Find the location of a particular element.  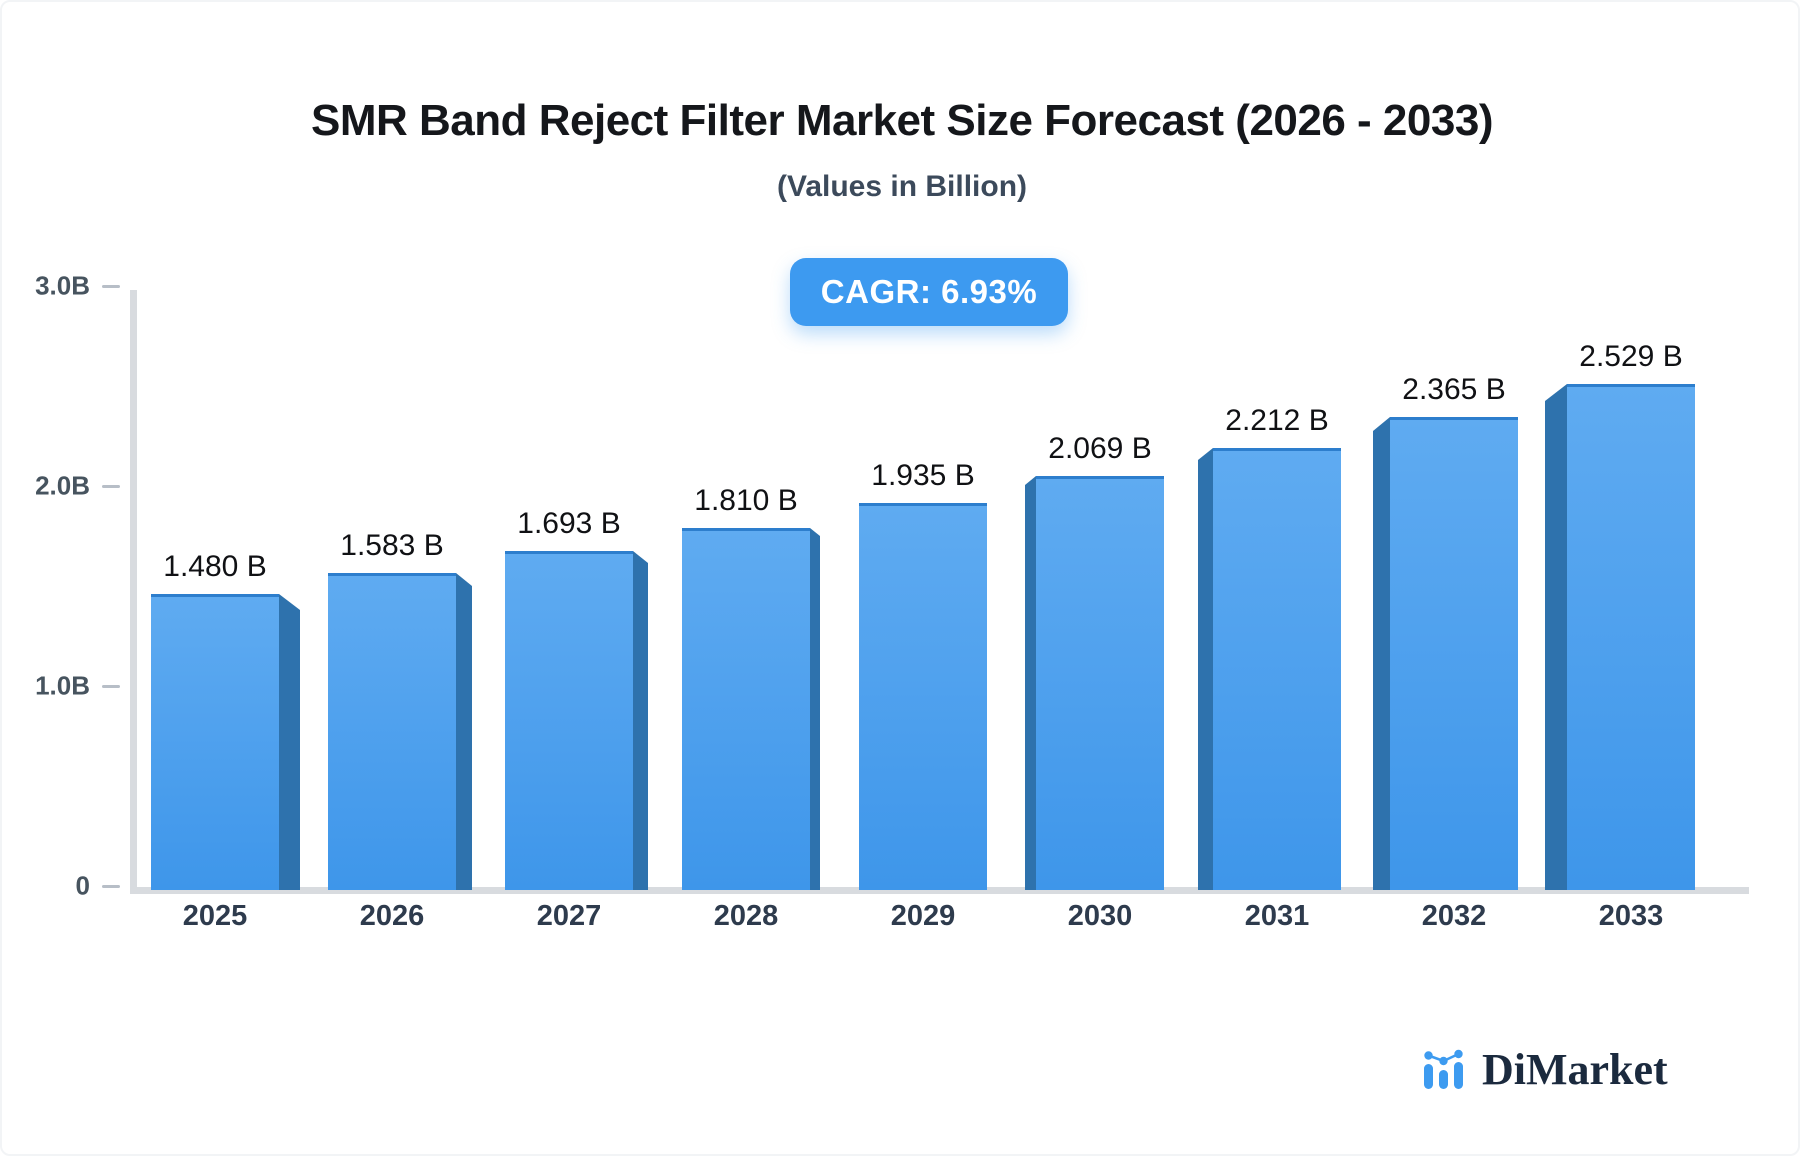

bar-value-label: 1.583 B is located at coordinates (392, 545).